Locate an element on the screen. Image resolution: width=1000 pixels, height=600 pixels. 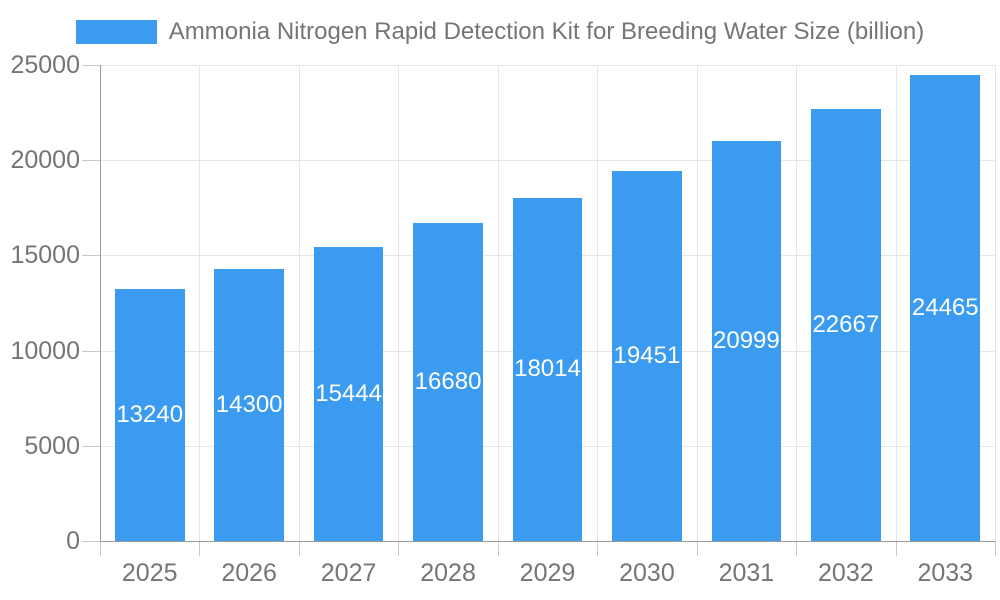
bar-value-label: 13240 is located at coordinates (150, 414).